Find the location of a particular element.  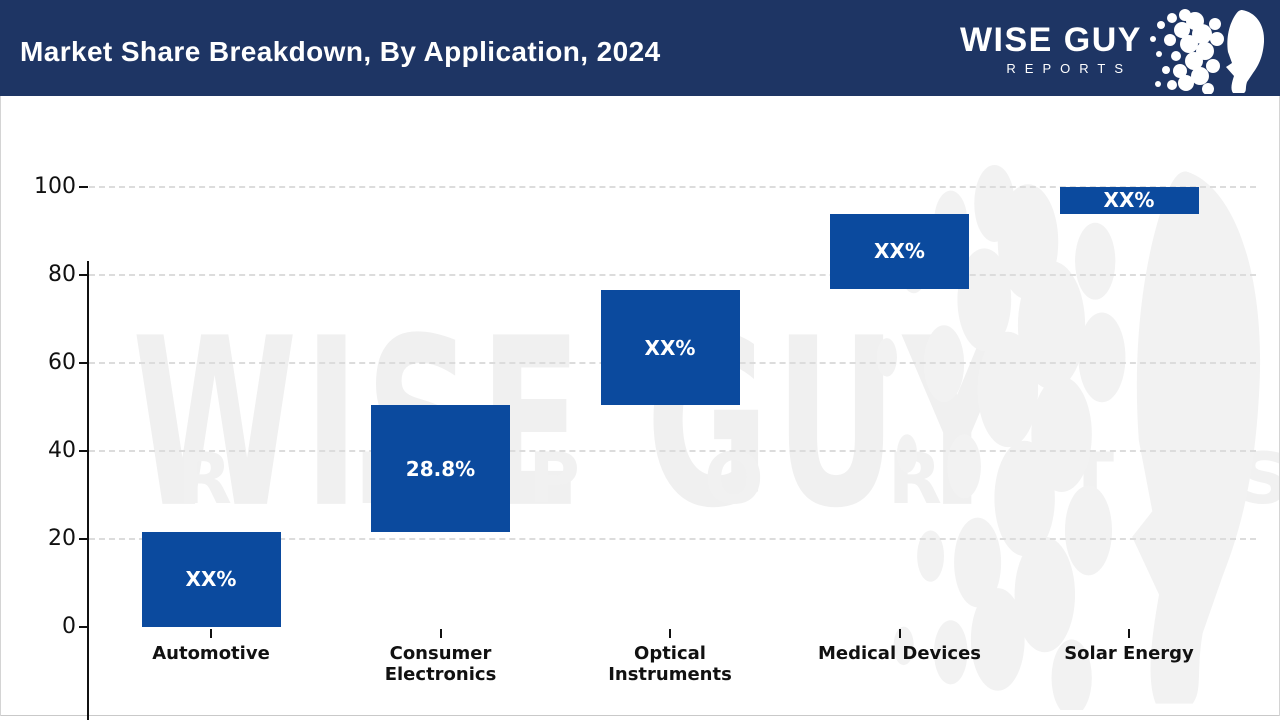

x-tick-optical-instruments is located at coordinates (670, 633).